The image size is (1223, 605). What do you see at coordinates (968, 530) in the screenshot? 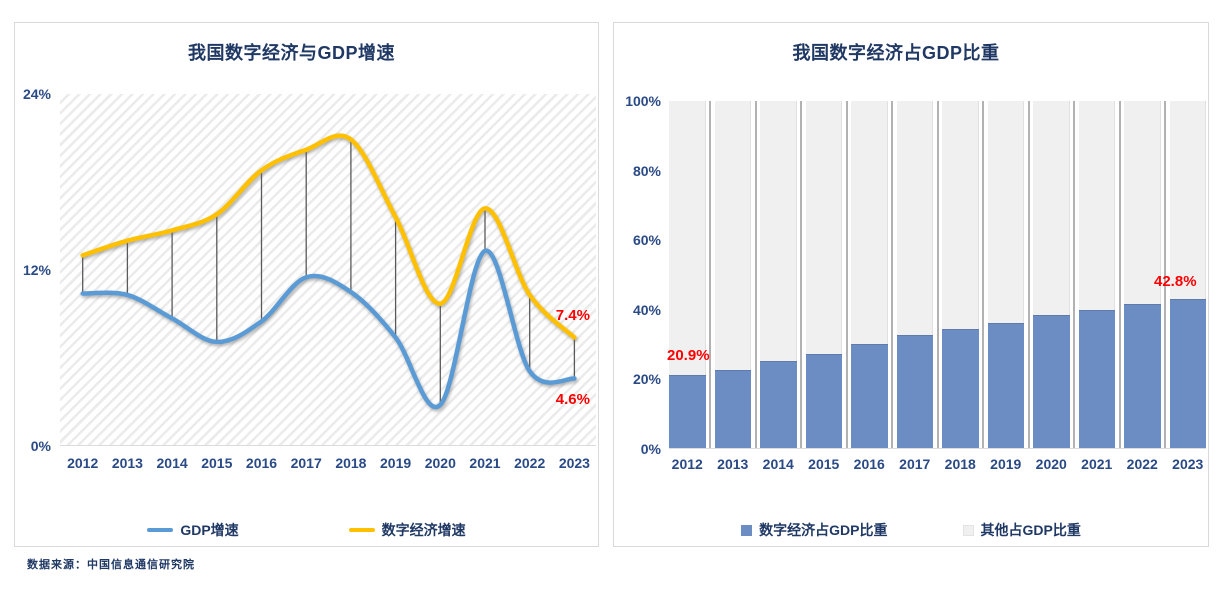
I see `other-share-swatch` at bounding box center [968, 530].